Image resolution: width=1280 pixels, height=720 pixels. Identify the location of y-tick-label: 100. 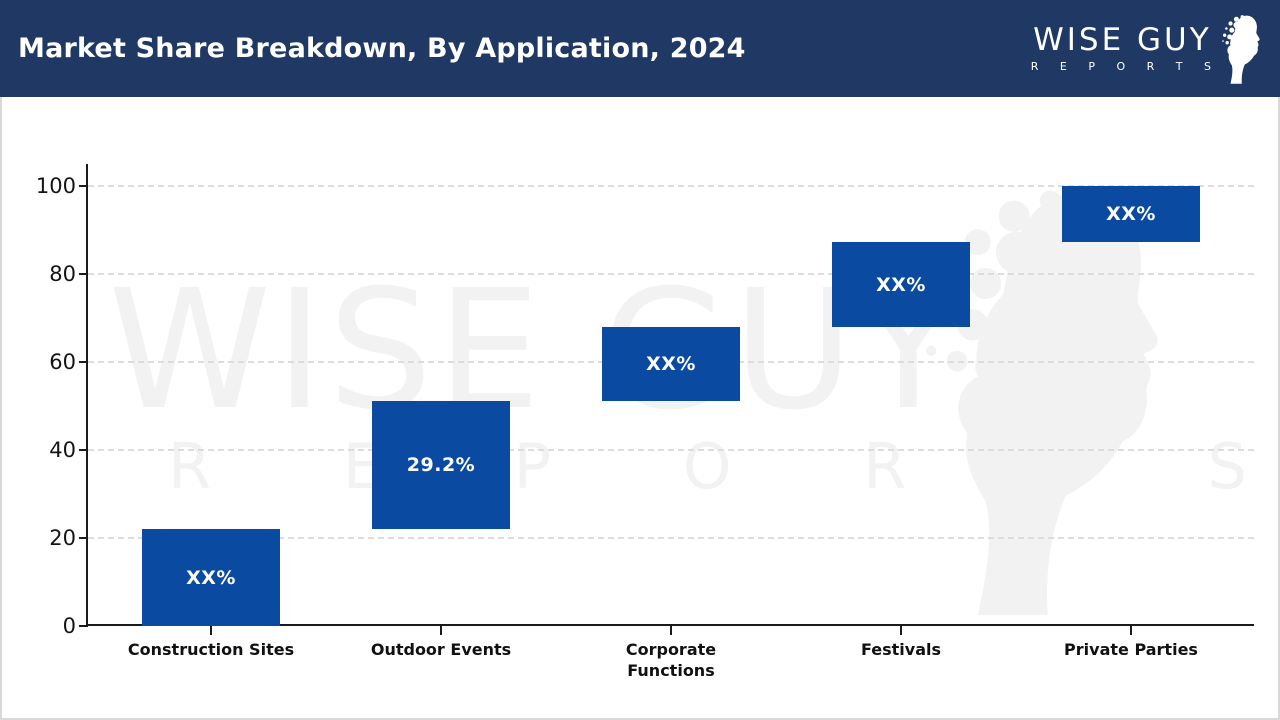
(55, 186).